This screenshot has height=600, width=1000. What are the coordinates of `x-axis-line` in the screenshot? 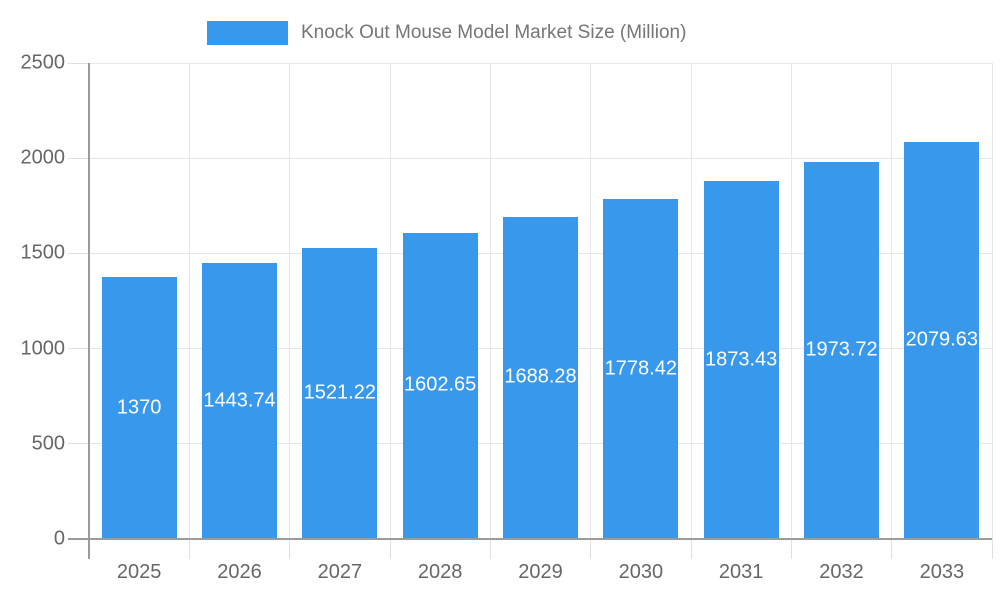 It's located at (530, 539).